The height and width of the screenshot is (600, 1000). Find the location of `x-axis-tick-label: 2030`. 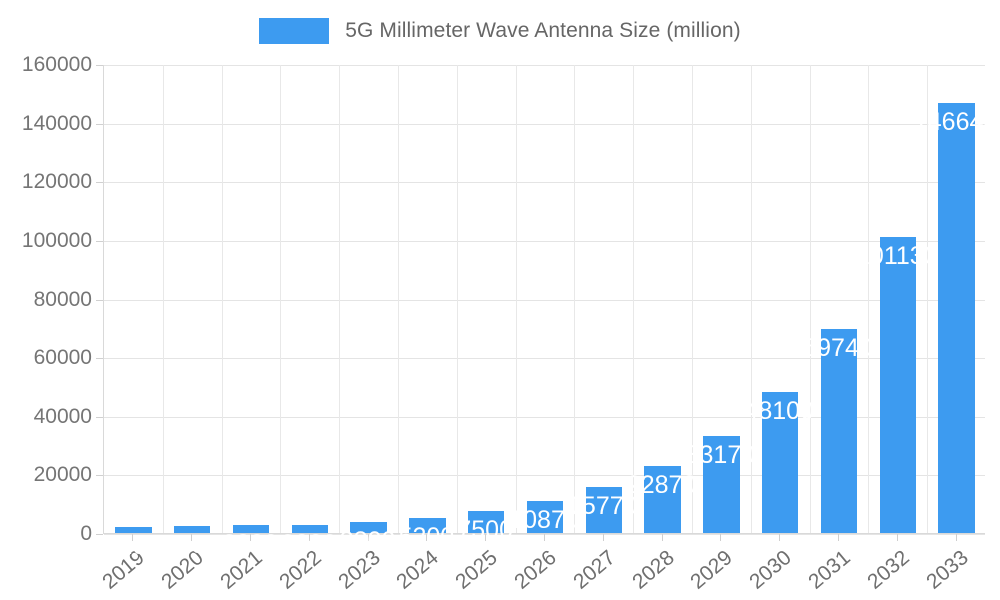

x-axis-tick-label: 2030 is located at coordinates (770, 570).